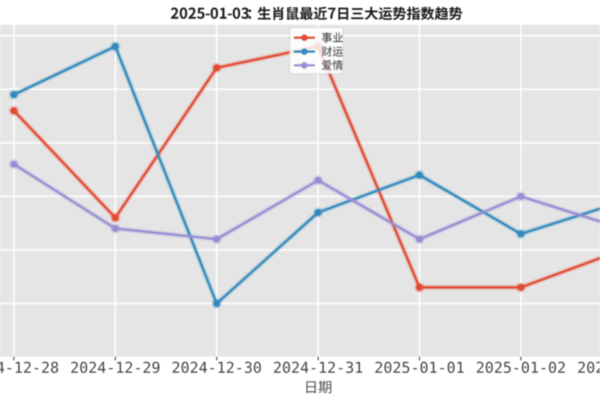 Image resolution: width=600 pixels, height=400 pixels. I want to click on marker-爱情-2024-12-30, so click(217, 239).